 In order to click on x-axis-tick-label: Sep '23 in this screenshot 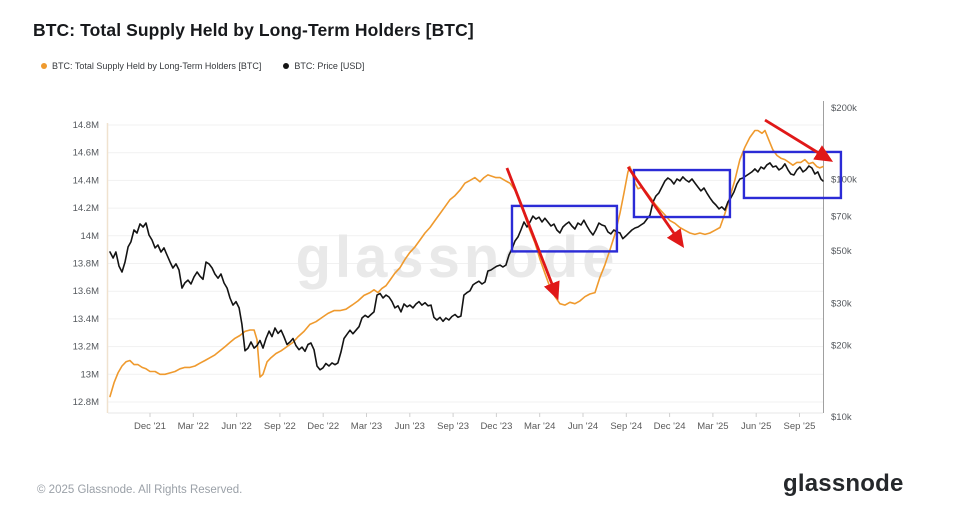, I will do `click(453, 426)`.